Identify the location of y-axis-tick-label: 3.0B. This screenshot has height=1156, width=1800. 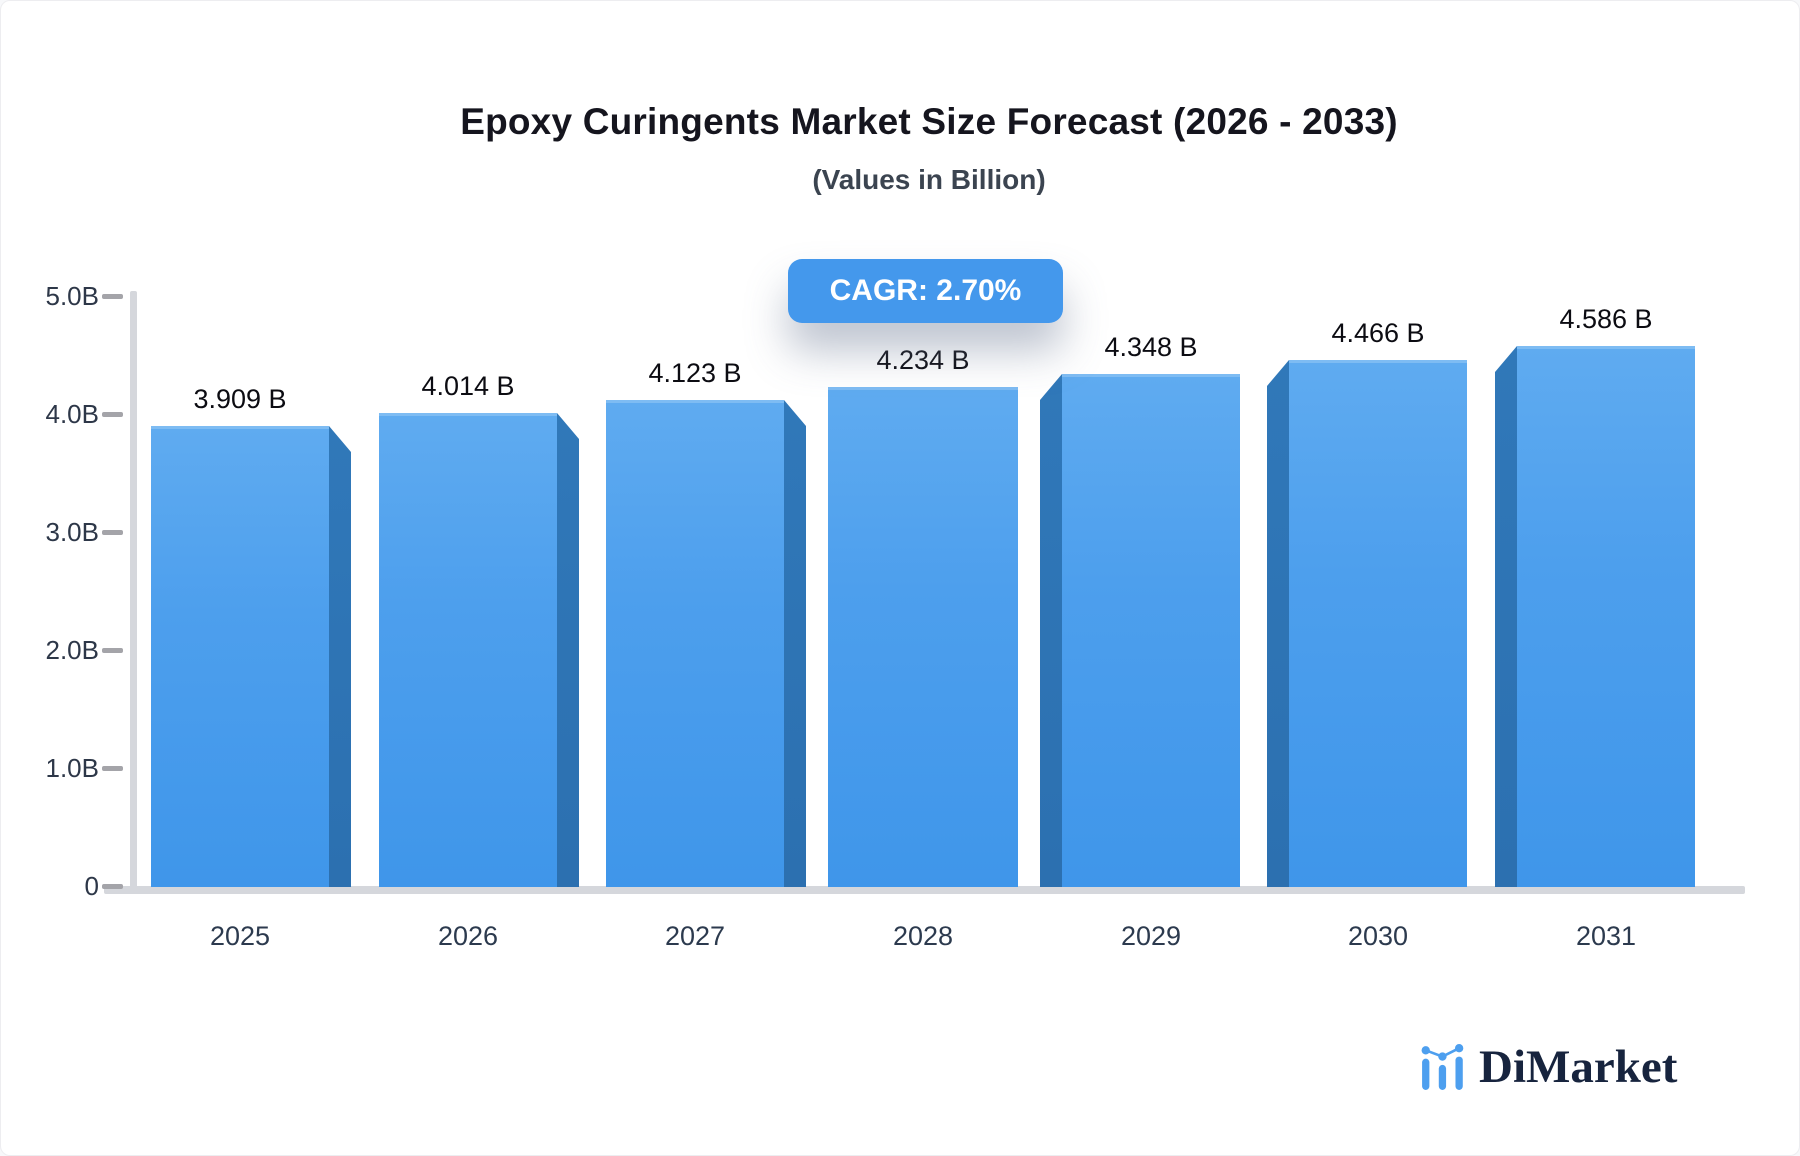
(72, 532).